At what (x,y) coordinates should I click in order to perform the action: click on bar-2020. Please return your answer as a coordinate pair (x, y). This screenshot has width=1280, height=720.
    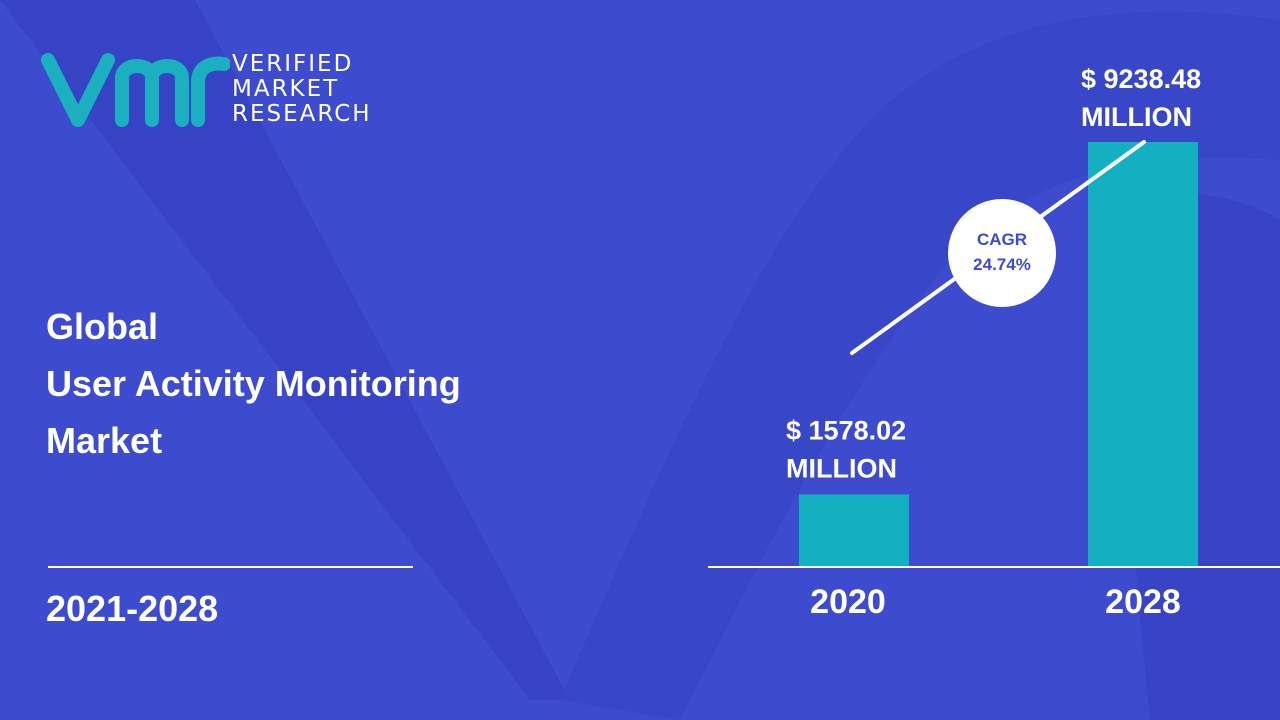
    Looking at the image, I should click on (854, 530).